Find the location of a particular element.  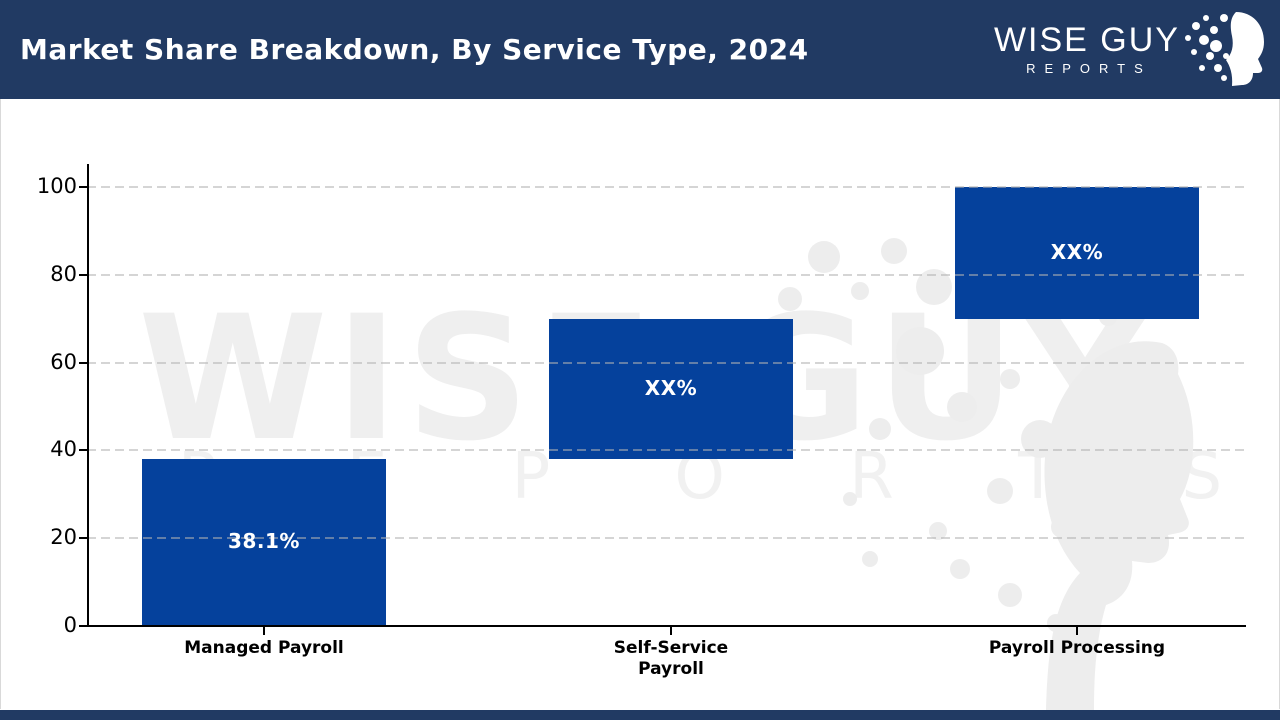

y-tick-label: 0 is located at coordinates (70, 625).